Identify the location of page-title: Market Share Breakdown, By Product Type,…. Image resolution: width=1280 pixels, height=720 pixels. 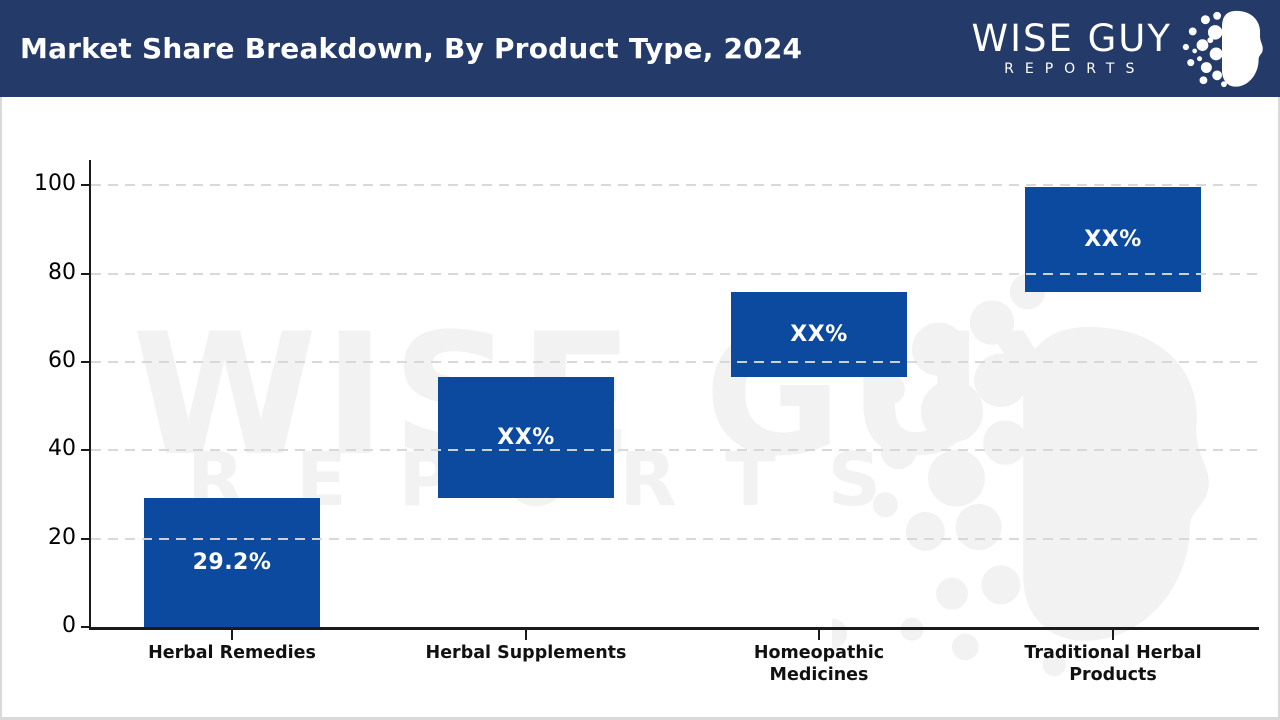
(411, 48).